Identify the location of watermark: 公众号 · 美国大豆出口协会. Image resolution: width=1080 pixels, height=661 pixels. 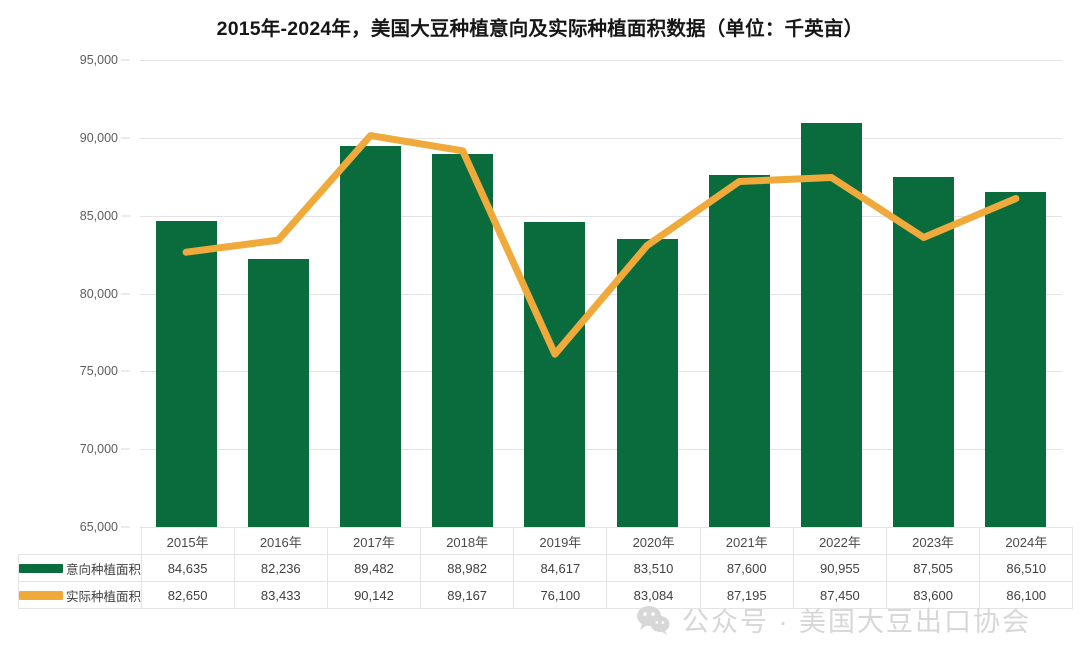
(833, 619).